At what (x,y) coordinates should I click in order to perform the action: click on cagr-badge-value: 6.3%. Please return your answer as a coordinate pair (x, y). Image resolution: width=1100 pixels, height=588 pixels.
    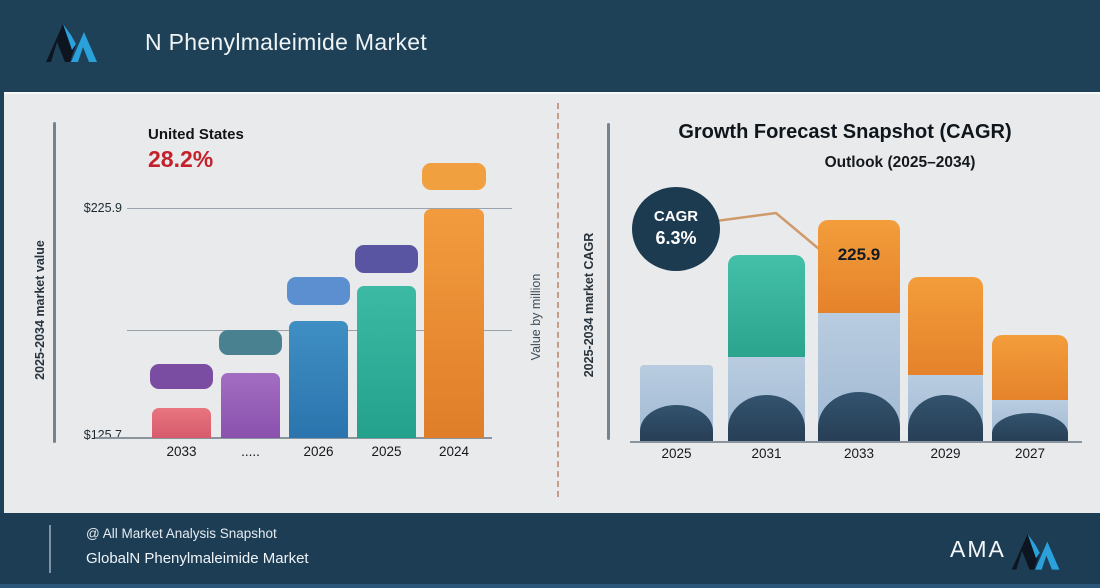
    Looking at the image, I should click on (676, 238).